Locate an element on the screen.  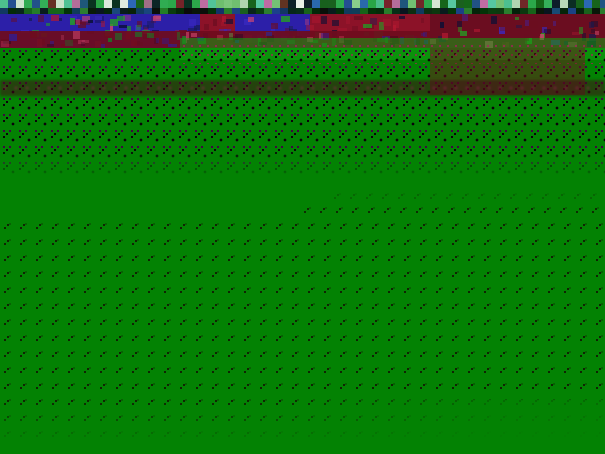
top-noise-strip is located at coordinates (302, 4).